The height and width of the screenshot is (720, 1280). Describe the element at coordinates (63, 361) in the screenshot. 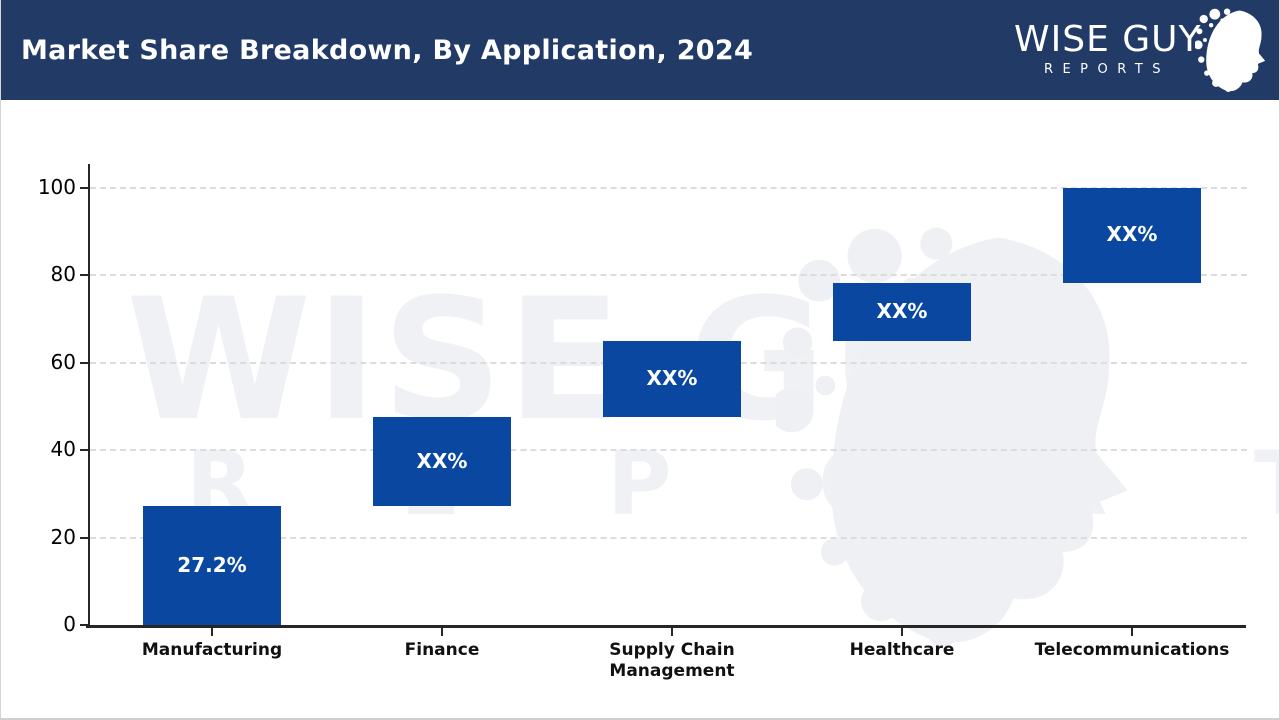

I see `y-tick-label: 60` at that location.